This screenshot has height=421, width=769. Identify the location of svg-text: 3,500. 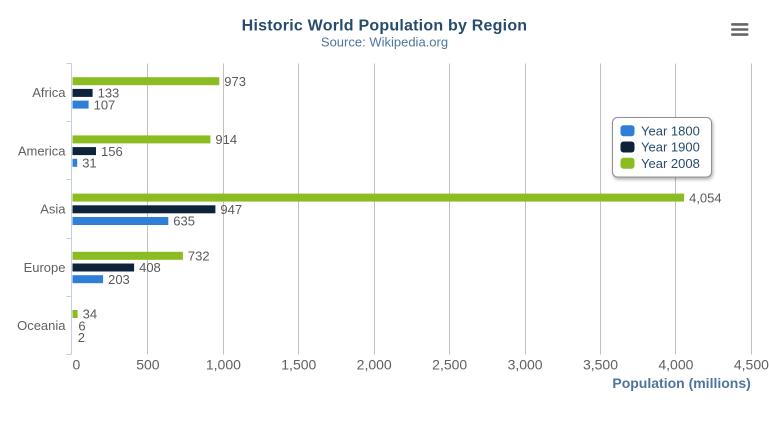
(600, 365).